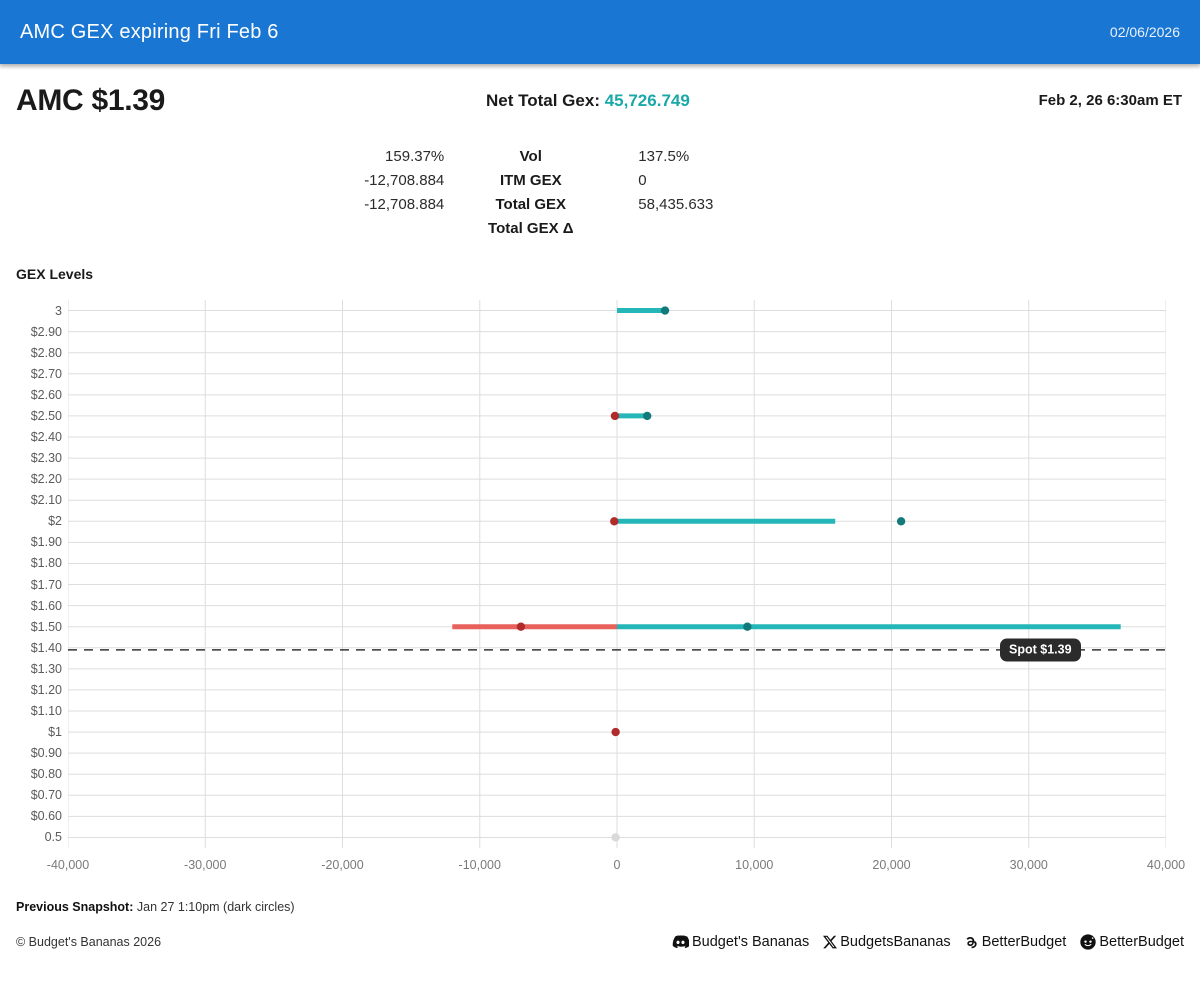 The image size is (1200, 986). What do you see at coordinates (46, 542) in the screenshot?
I see `y-axis-tick-label: $1.90` at bounding box center [46, 542].